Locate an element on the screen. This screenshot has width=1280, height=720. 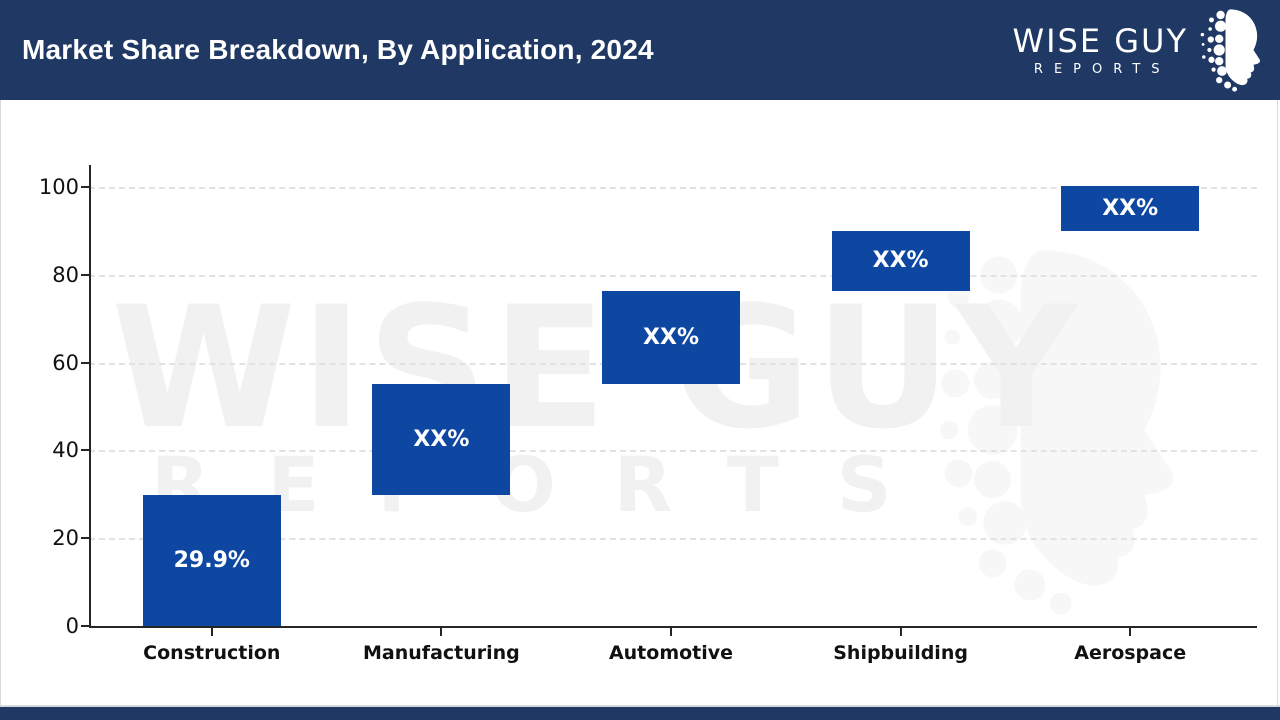
wiseguy-face-icon is located at coordinates (1230, 50).